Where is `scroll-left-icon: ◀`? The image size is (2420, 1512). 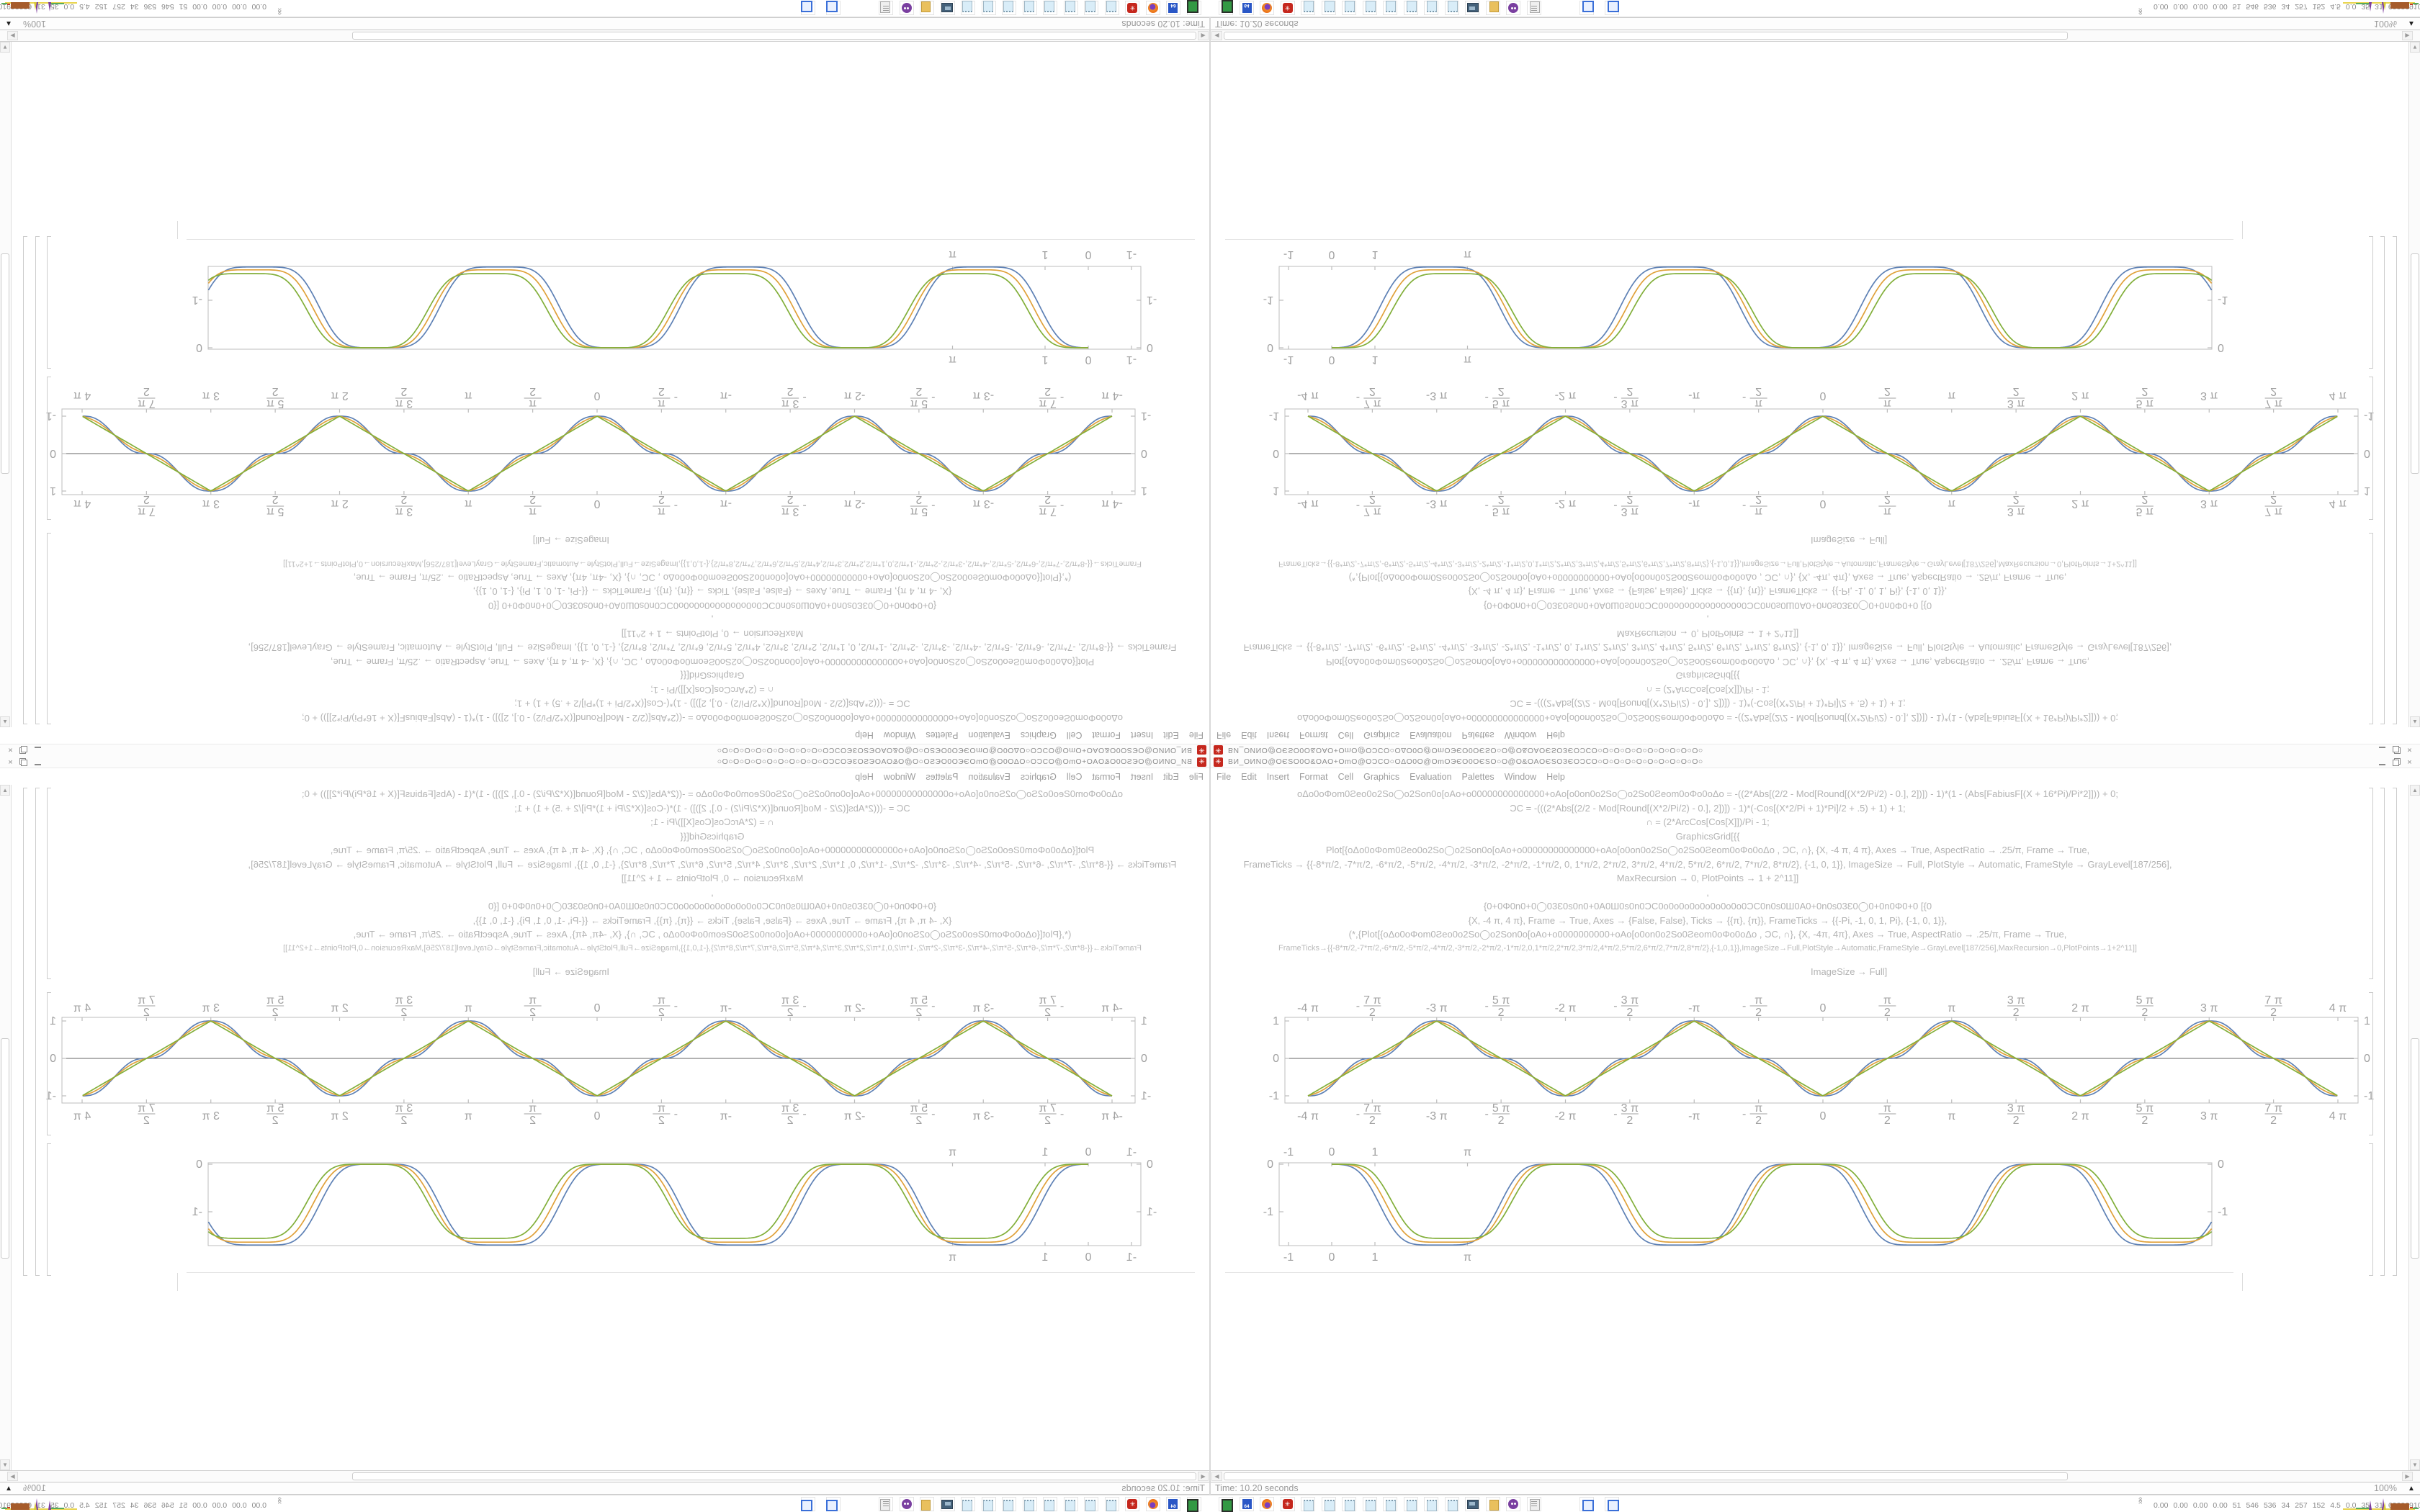 scroll-left-icon: ◀ is located at coordinates (1203, 35).